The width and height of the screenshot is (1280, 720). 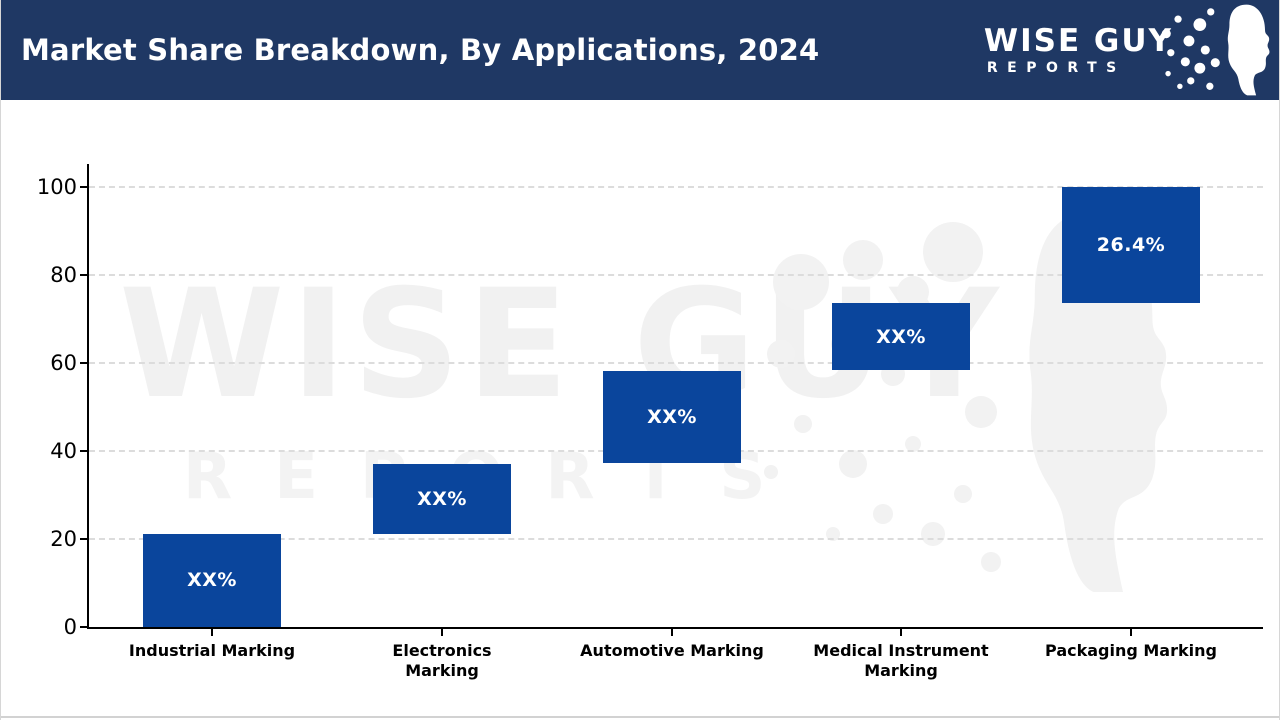 What do you see at coordinates (70, 627) in the screenshot?
I see `y-tick-label: 0` at bounding box center [70, 627].